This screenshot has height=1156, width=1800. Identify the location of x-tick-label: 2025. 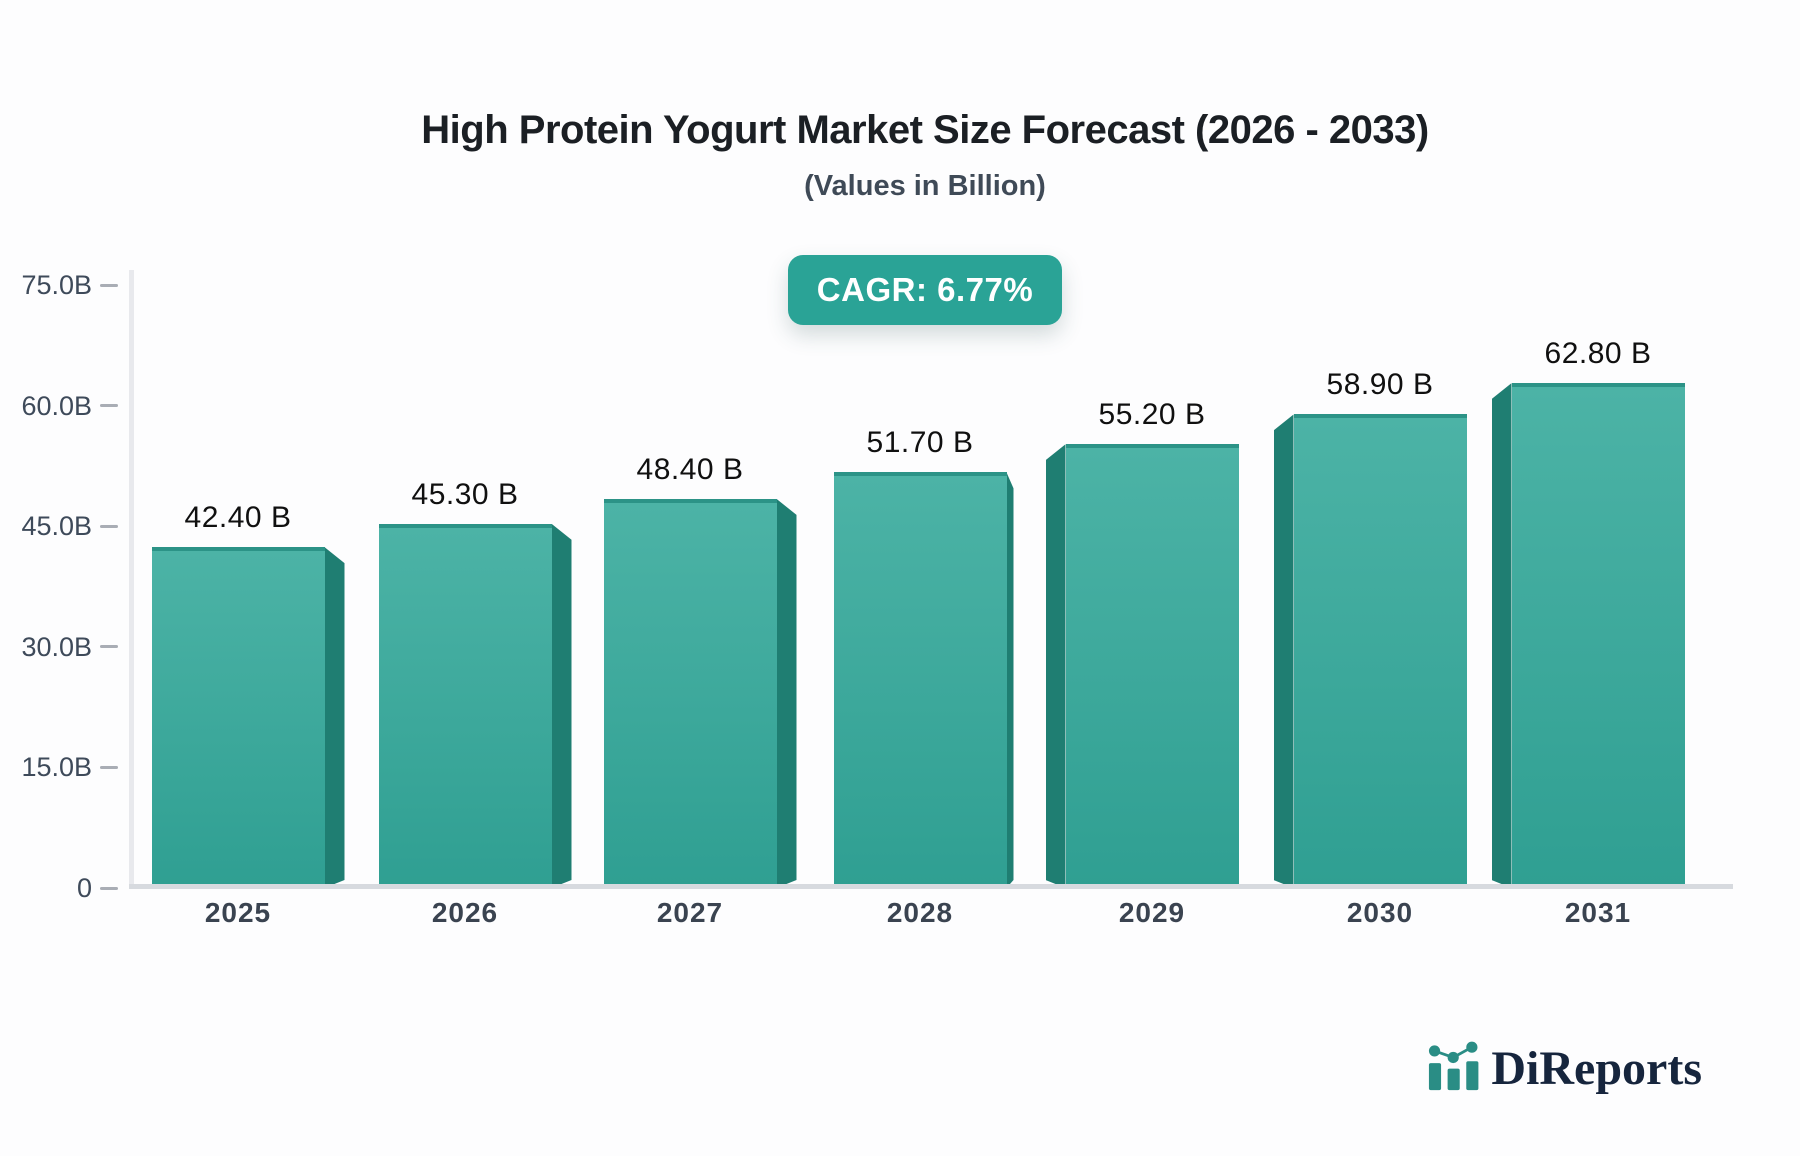
(238, 912).